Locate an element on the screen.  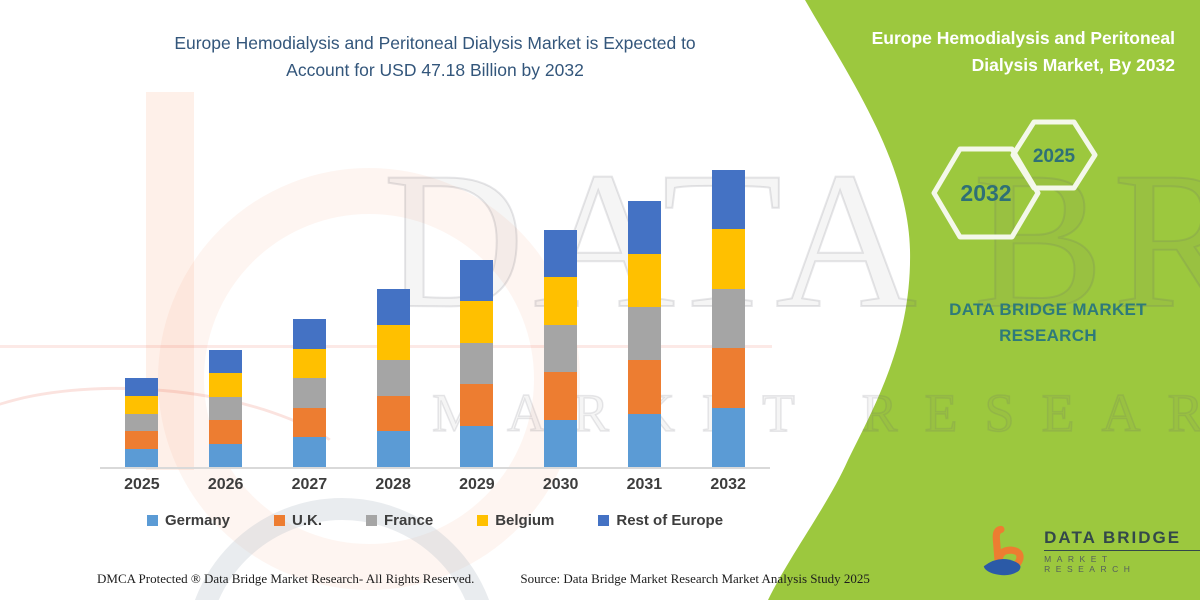
legend-label: Germany is located at coordinates (197, 520).